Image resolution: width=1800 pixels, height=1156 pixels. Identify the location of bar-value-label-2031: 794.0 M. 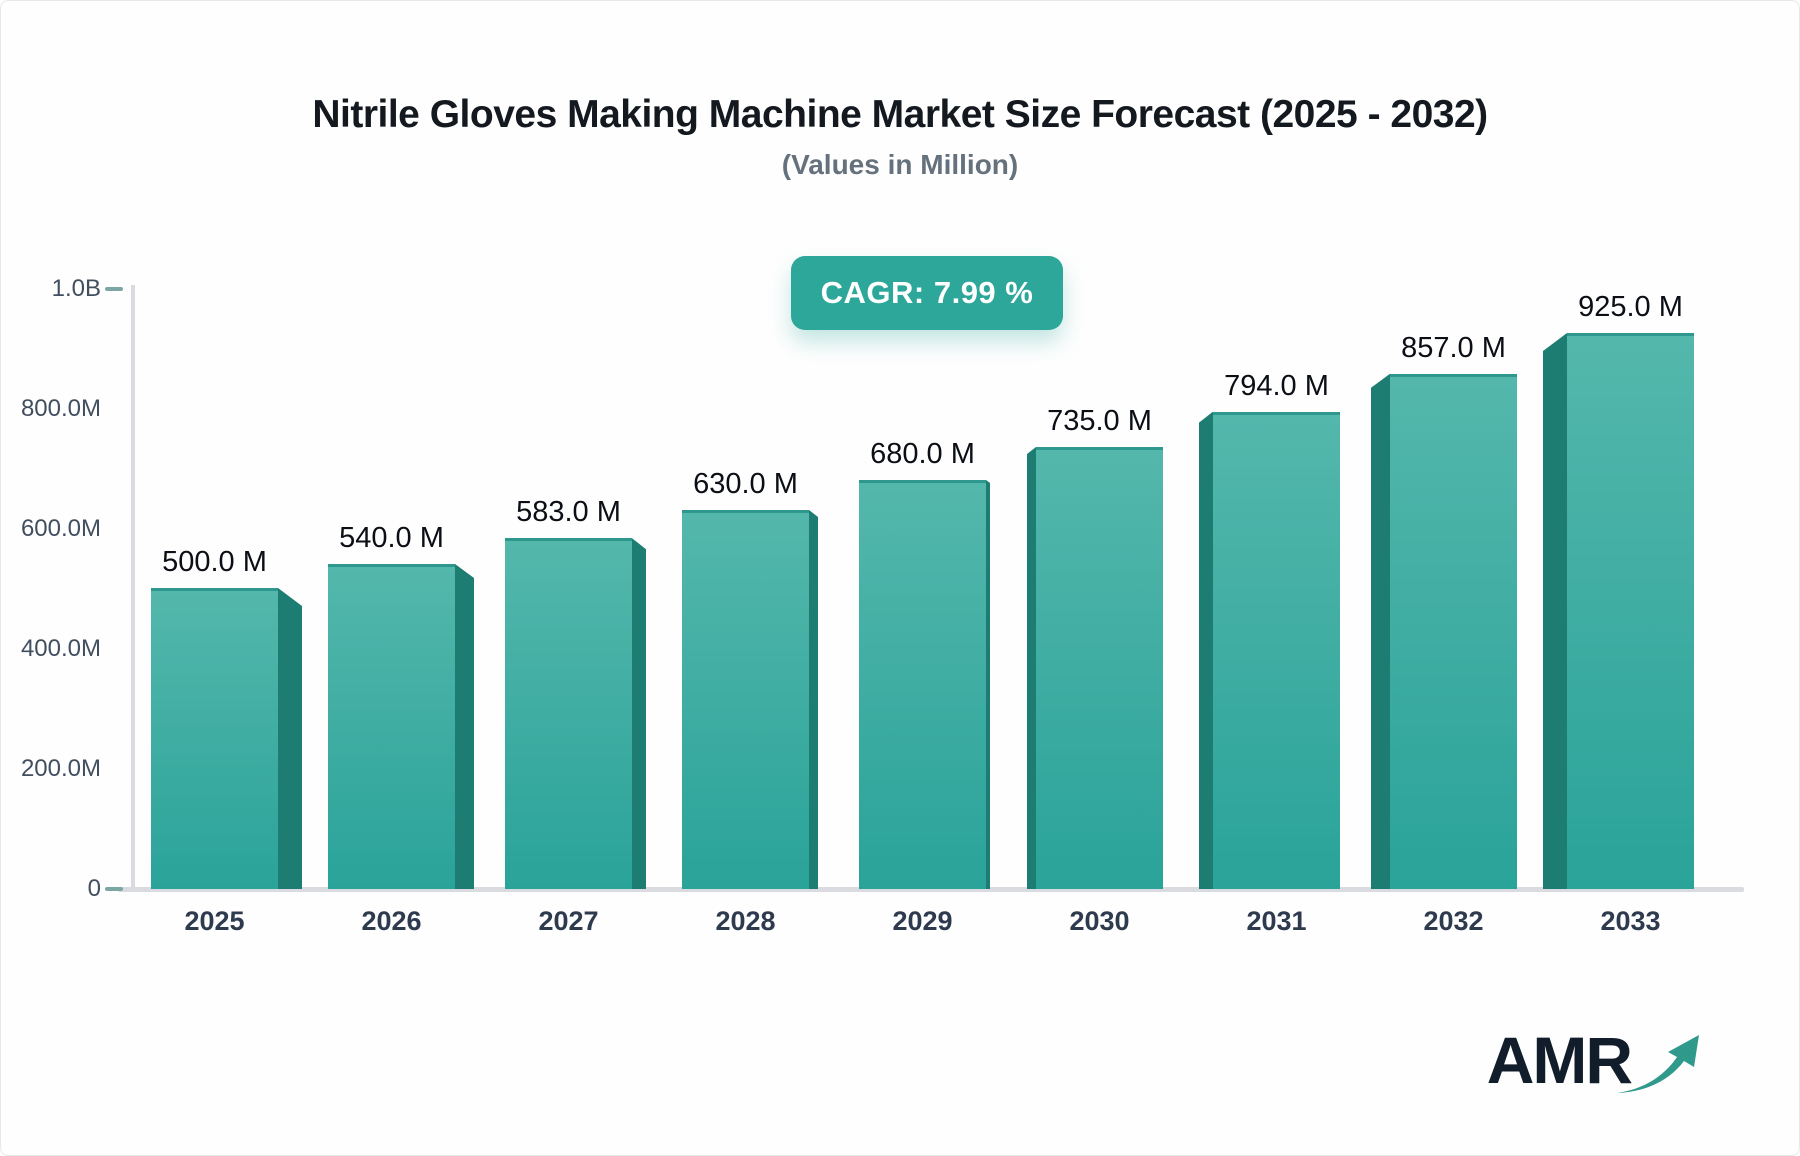
(1276, 385).